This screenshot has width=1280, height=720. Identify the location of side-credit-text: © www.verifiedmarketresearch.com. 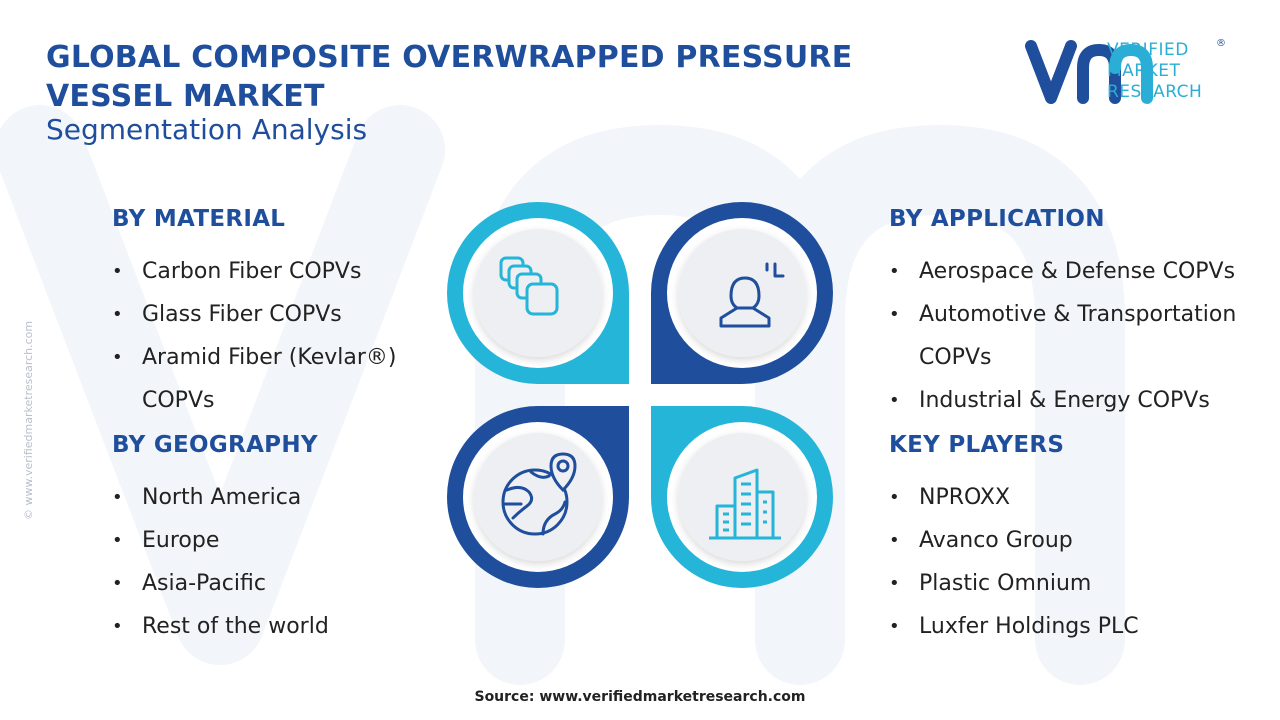
(28, 420).